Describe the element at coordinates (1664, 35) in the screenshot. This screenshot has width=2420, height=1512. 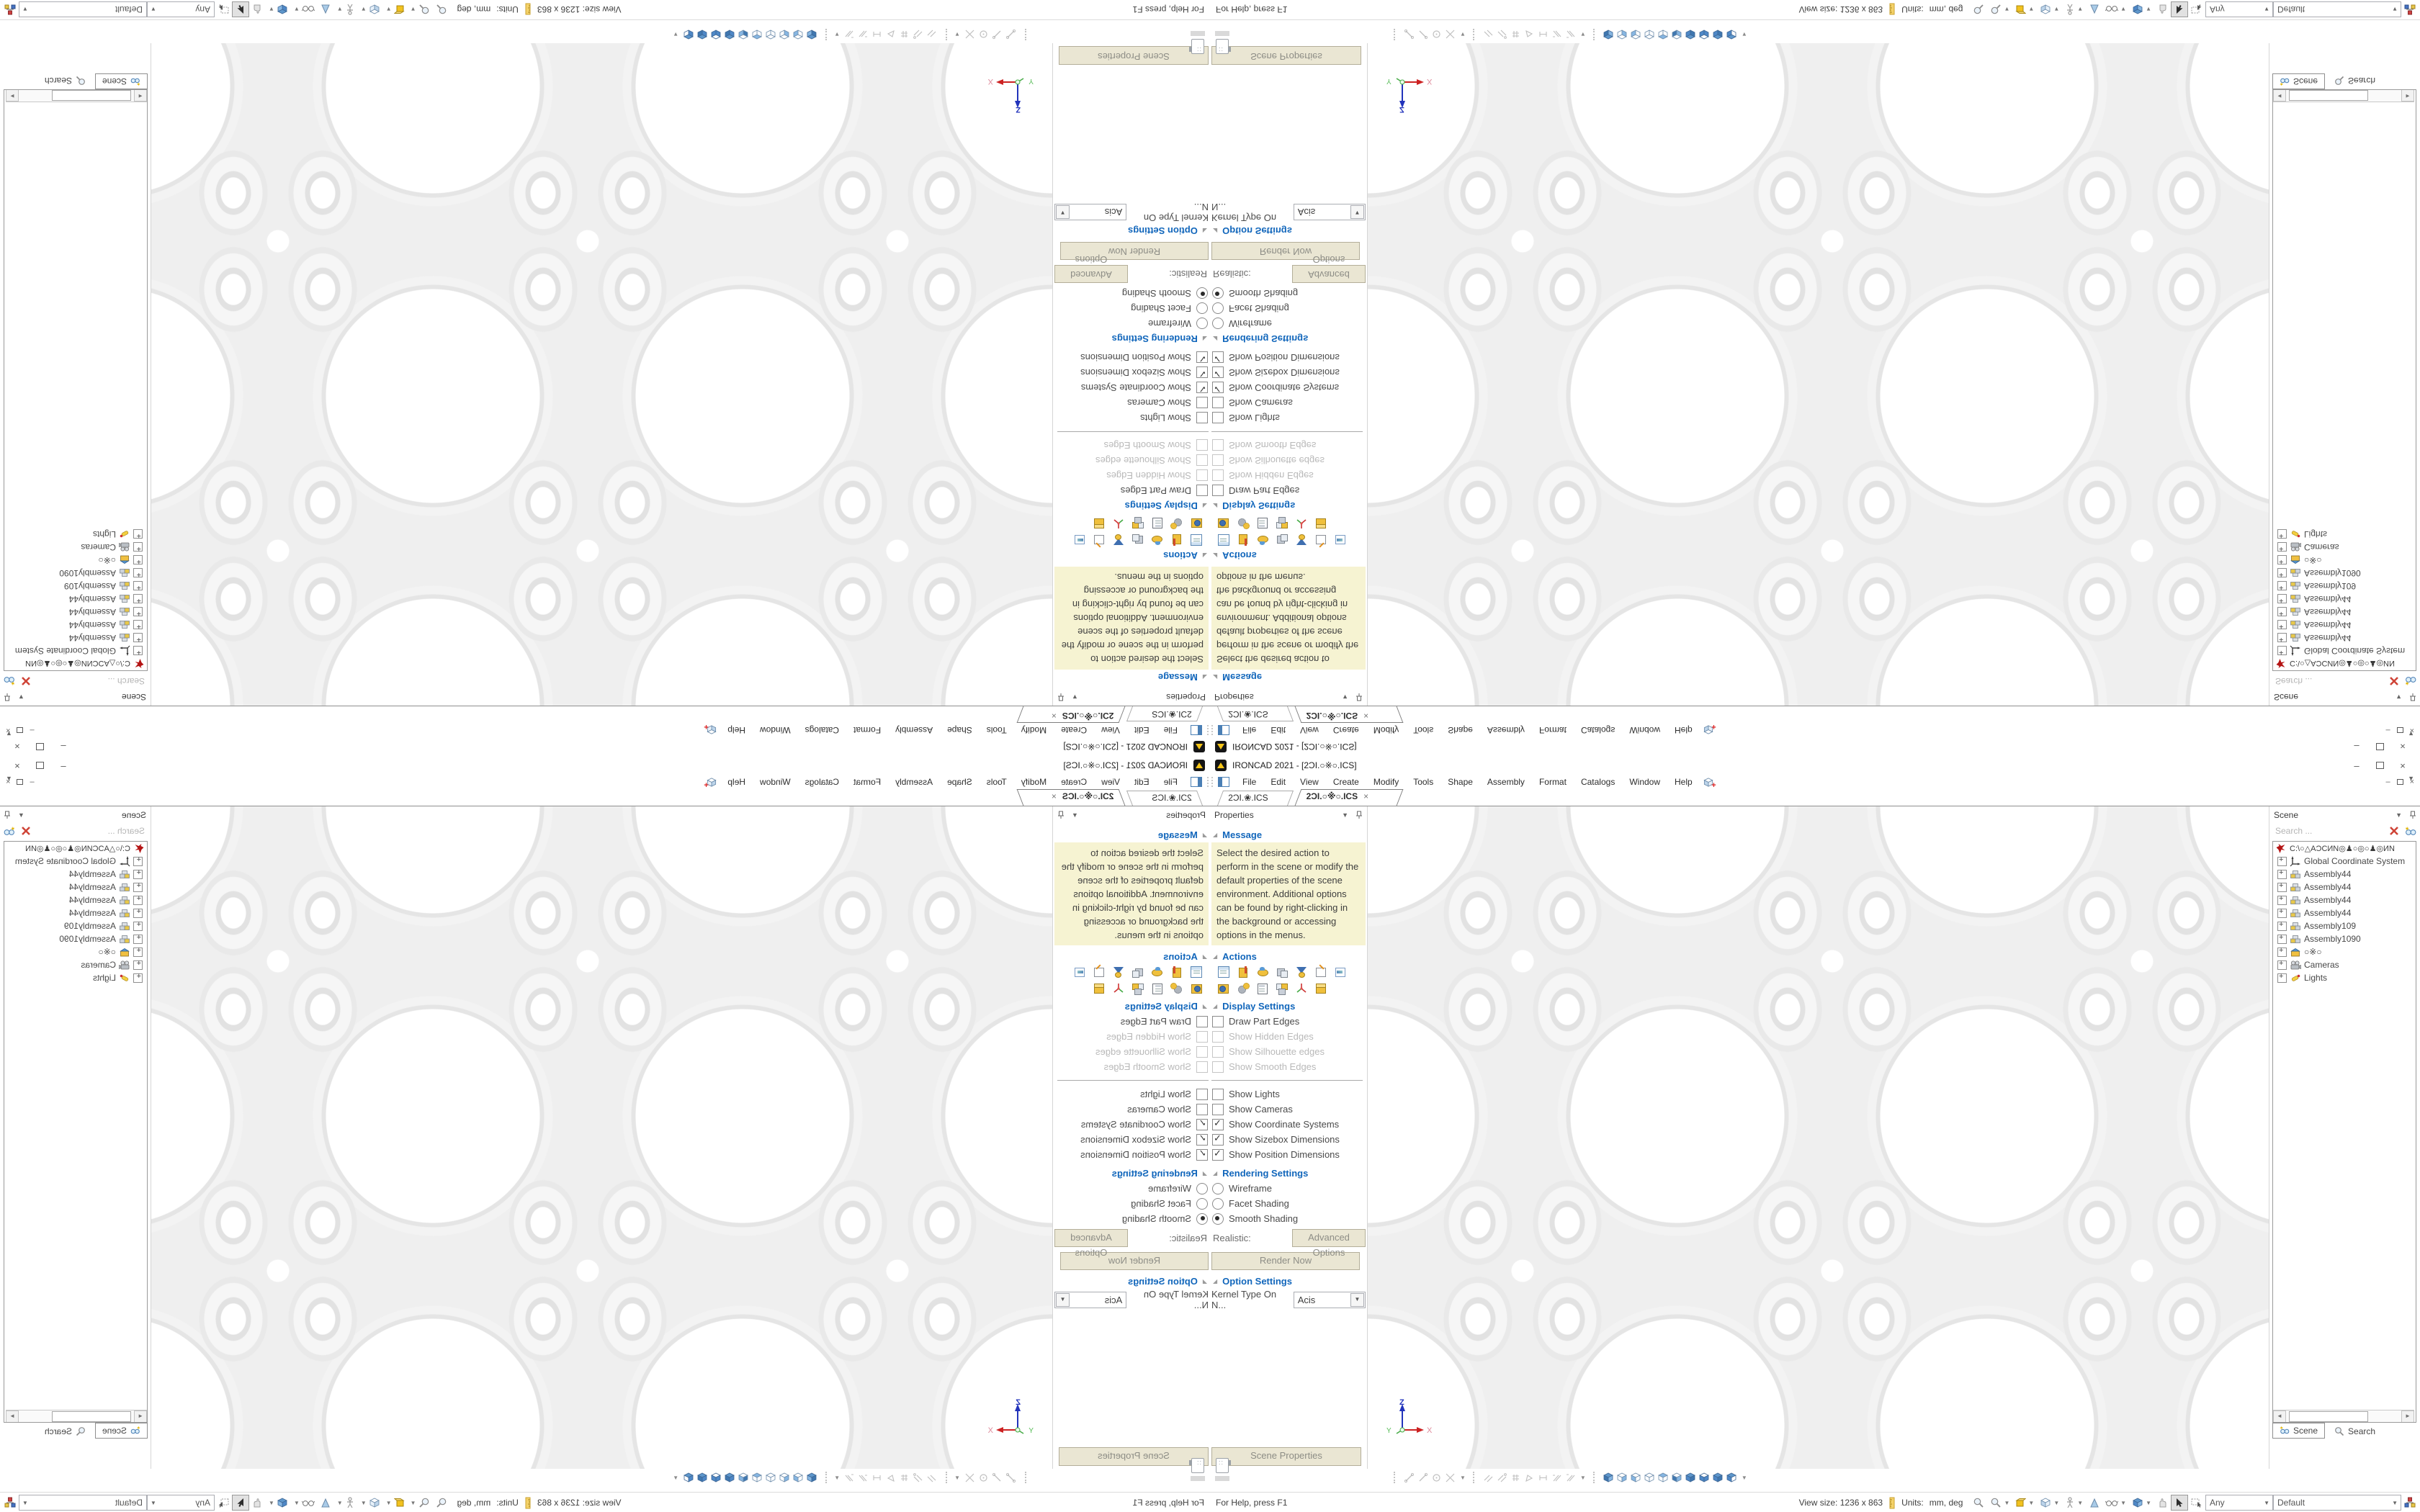
I see `view-cube-top-icon` at that location.